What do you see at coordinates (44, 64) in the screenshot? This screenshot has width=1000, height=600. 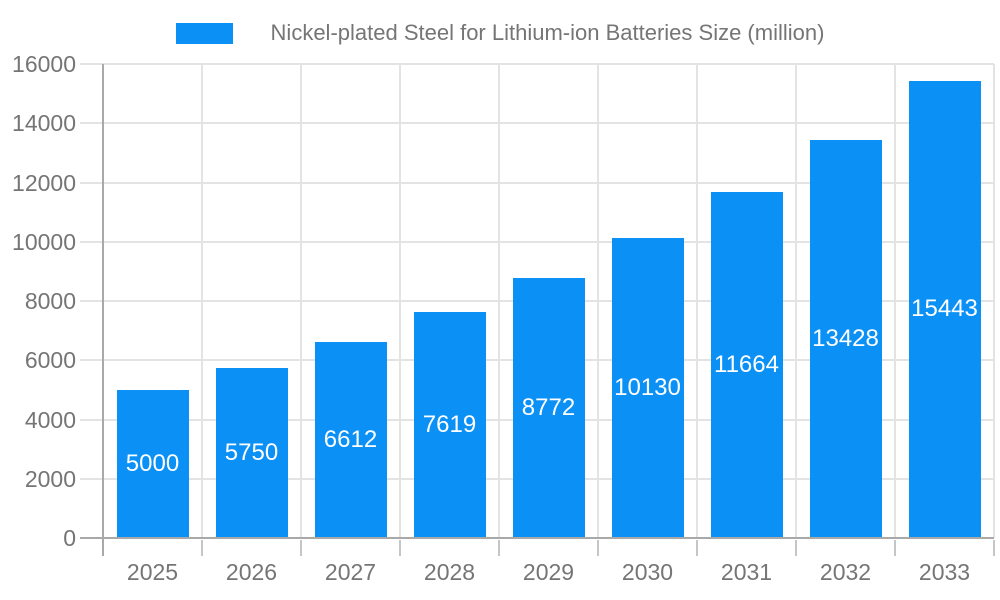 I see `y-tick-label: 16000` at bounding box center [44, 64].